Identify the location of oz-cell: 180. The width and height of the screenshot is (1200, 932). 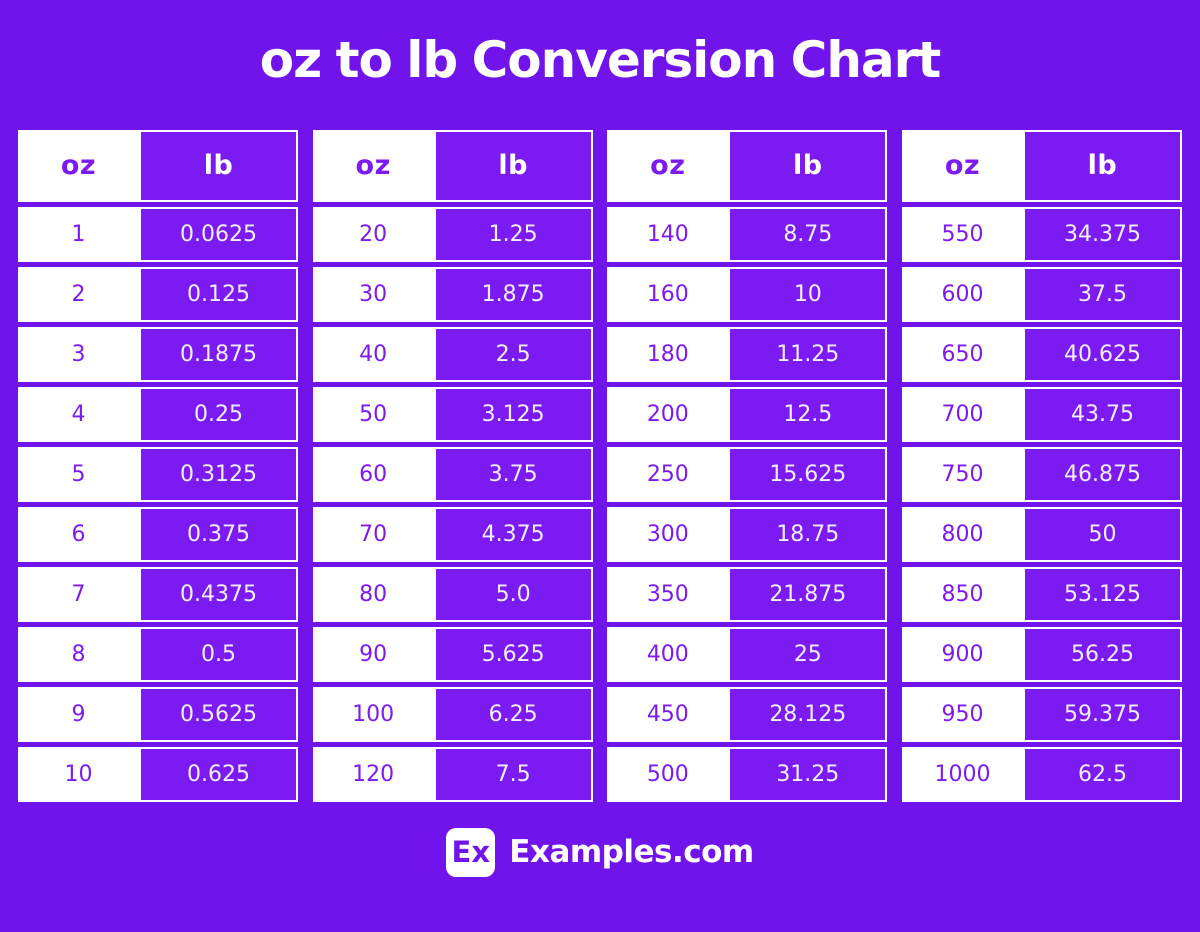
(668, 354).